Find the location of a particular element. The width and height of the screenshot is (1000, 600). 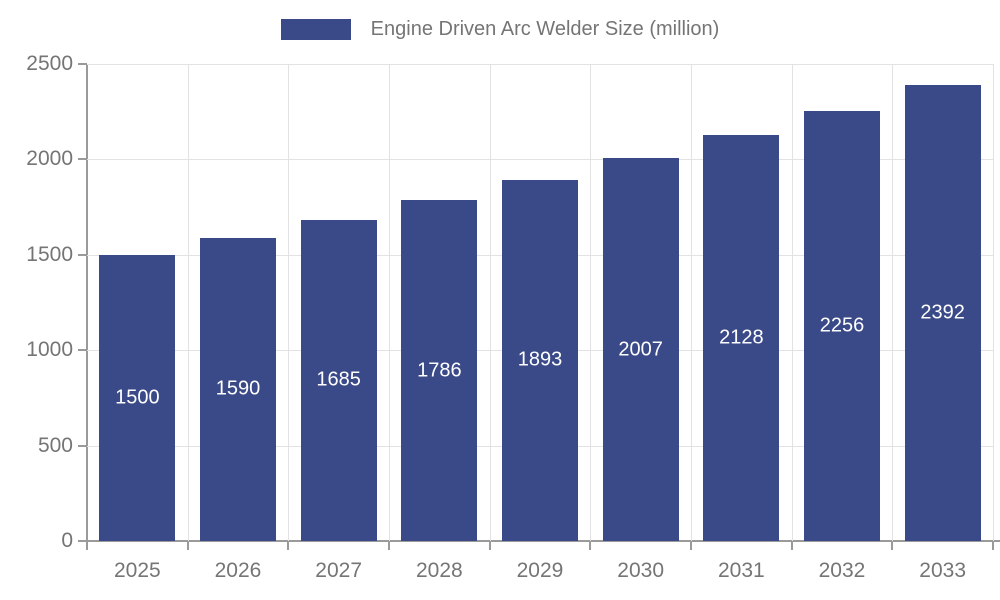

x-tick-label: 2033 is located at coordinates (943, 570).